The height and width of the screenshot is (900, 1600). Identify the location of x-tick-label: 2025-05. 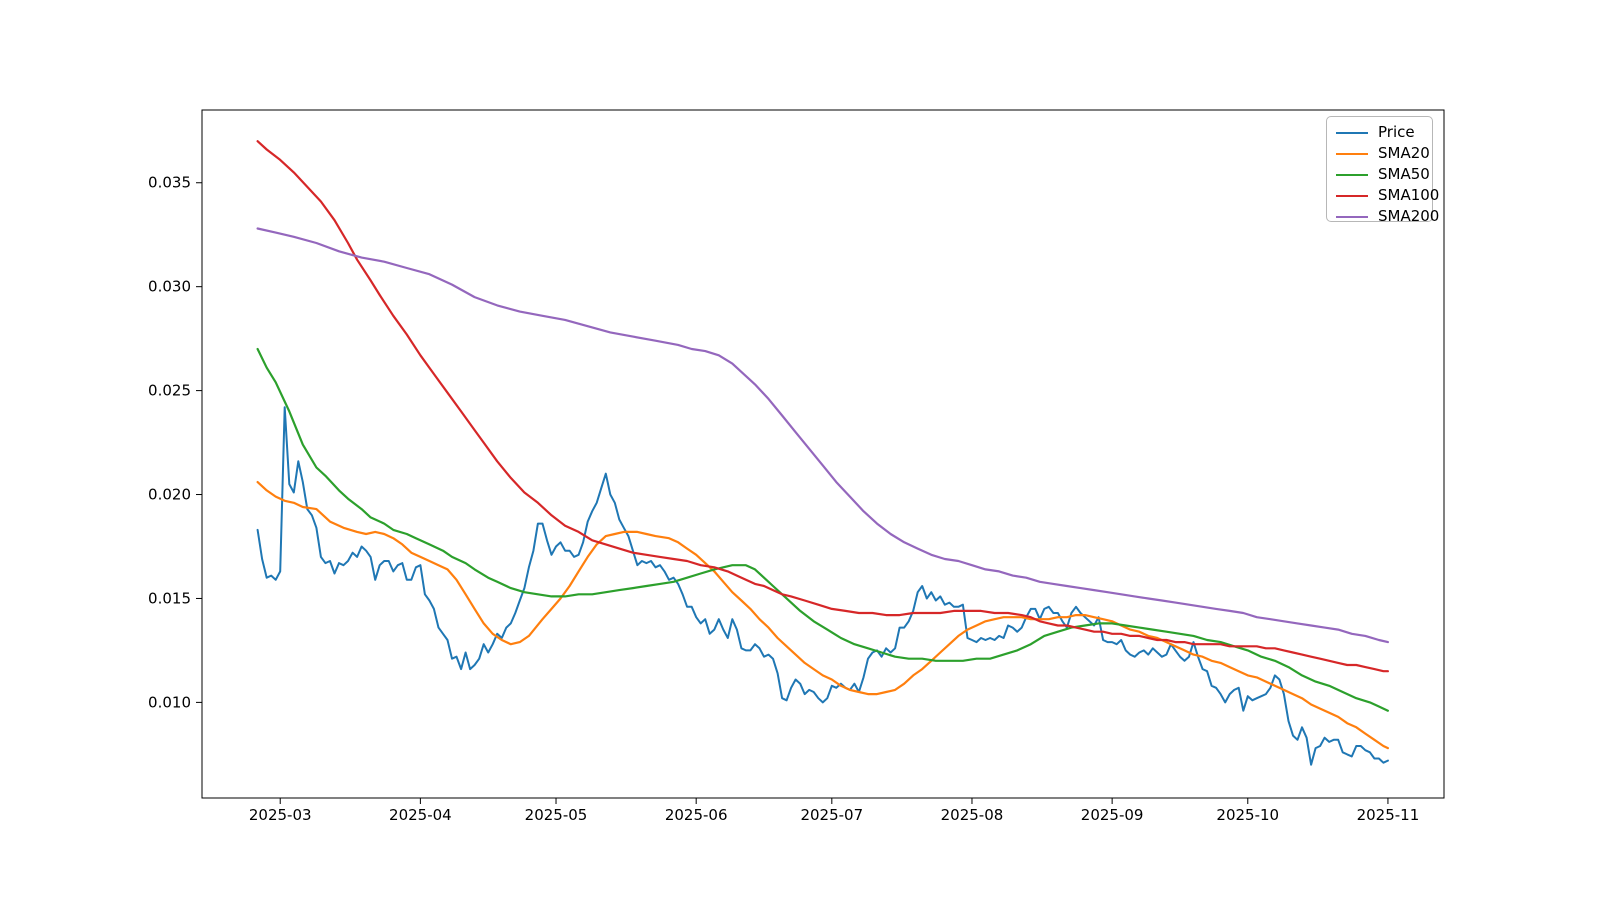
(556, 815).